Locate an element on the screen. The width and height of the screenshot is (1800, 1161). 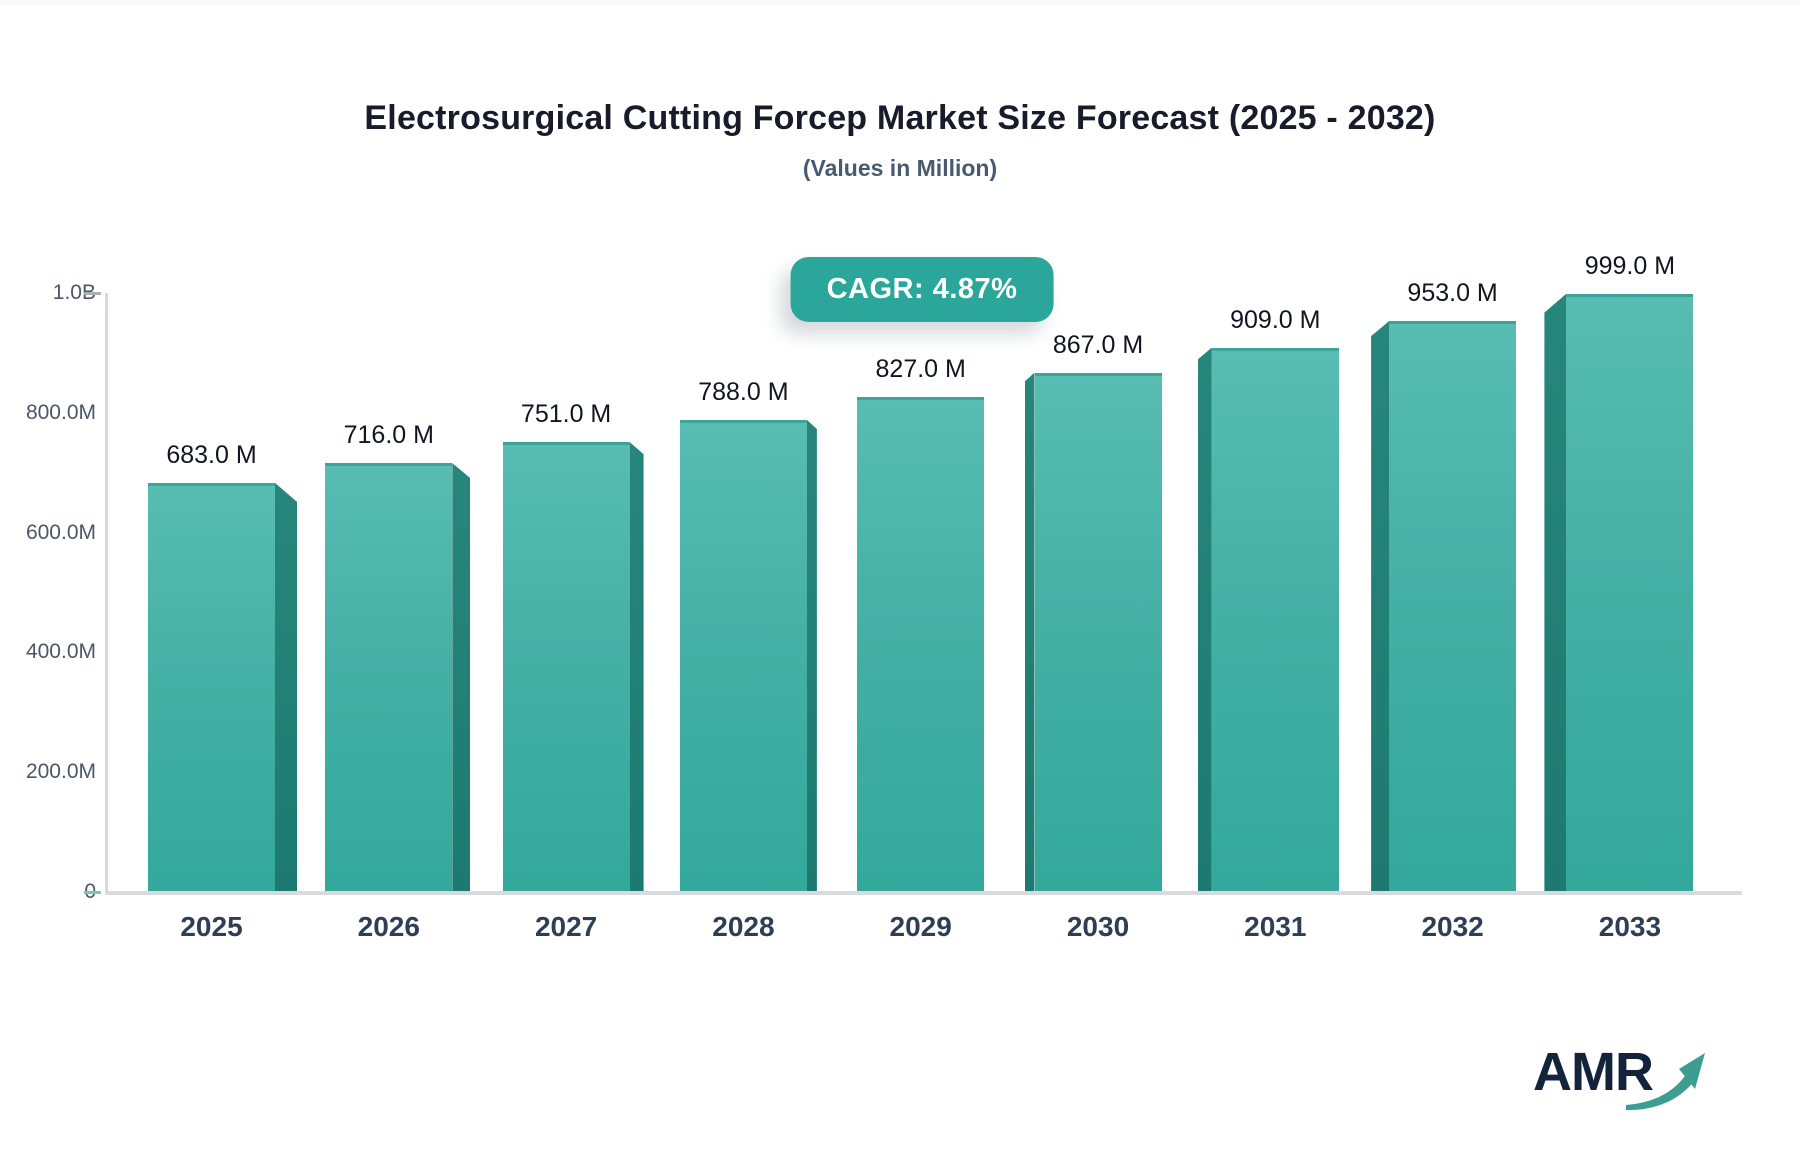
bar-2026 is located at coordinates (389, 677).